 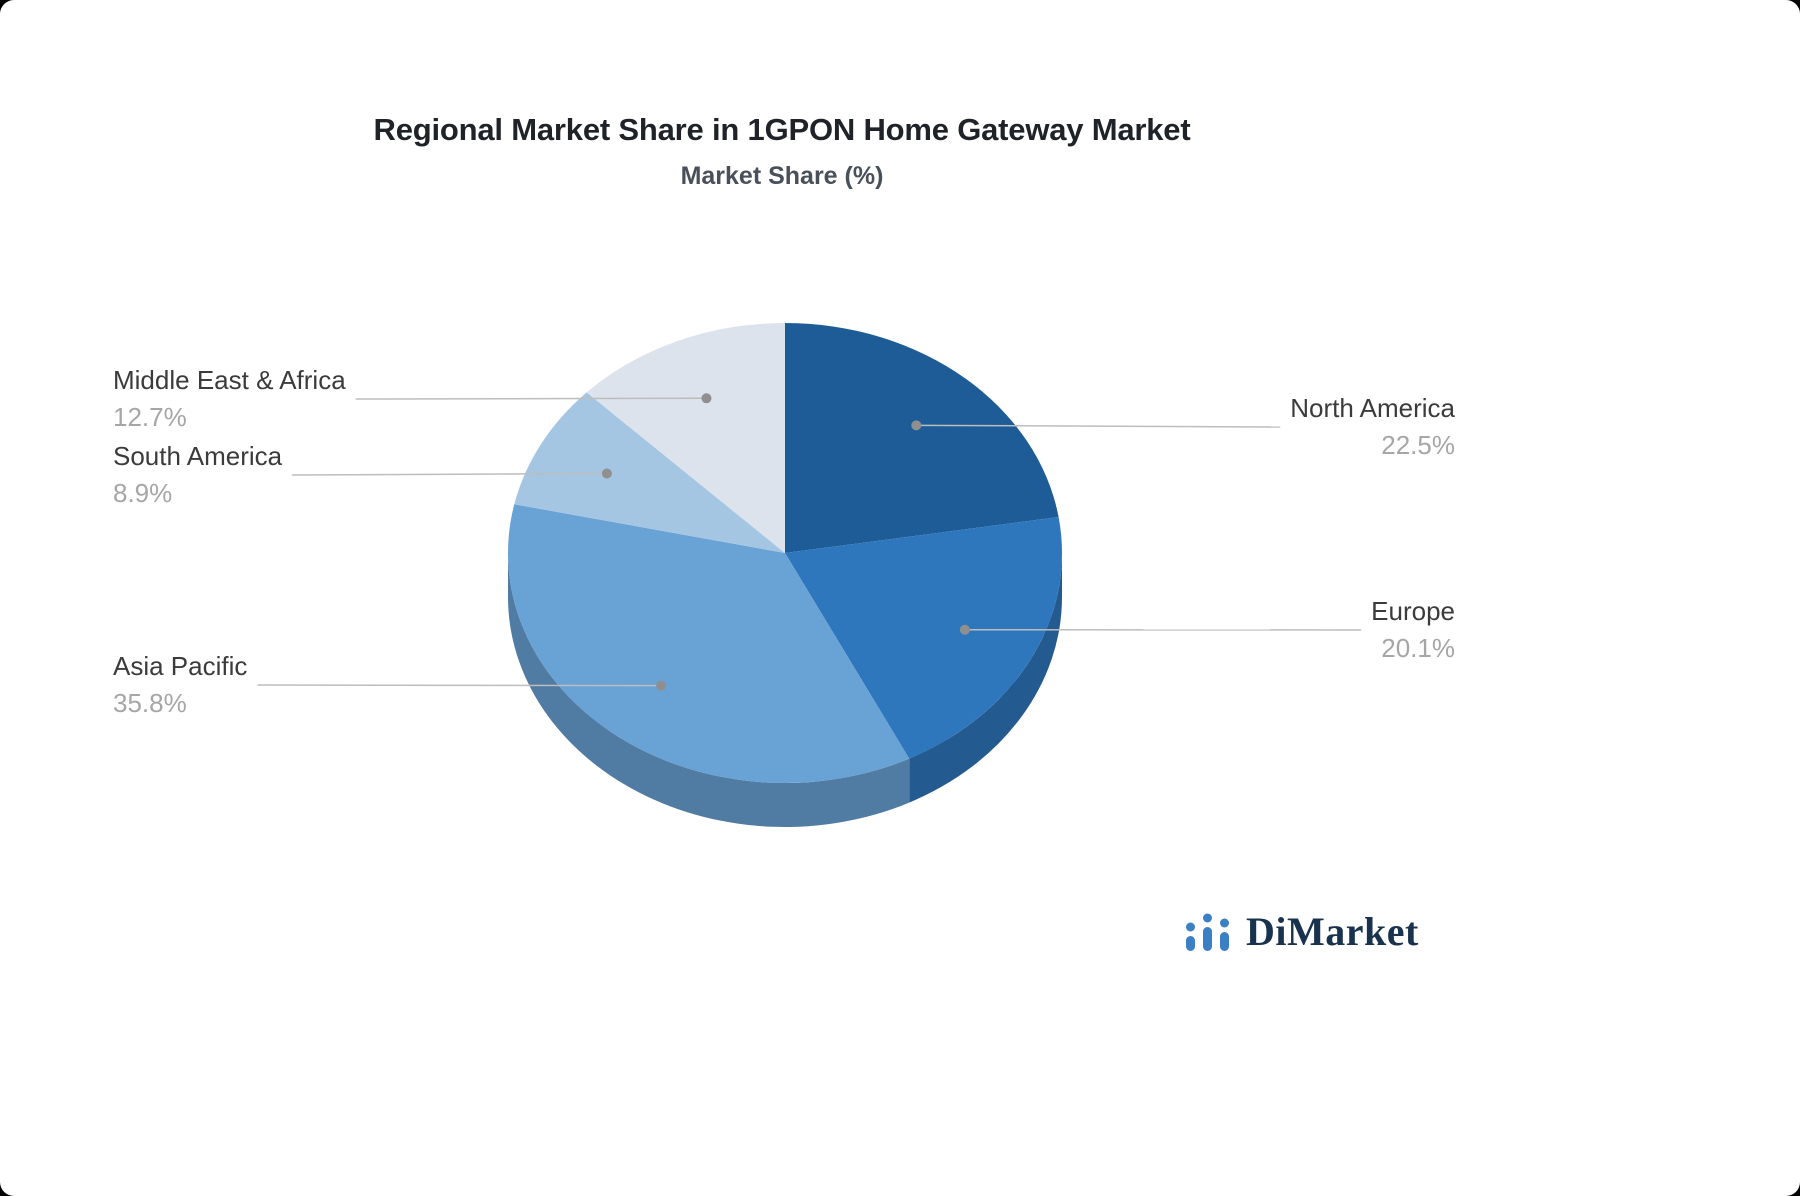 What do you see at coordinates (1372, 427) in the screenshot?
I see `slice-label-north-america: North America 22.5%` at bounding box center [1372, 427].